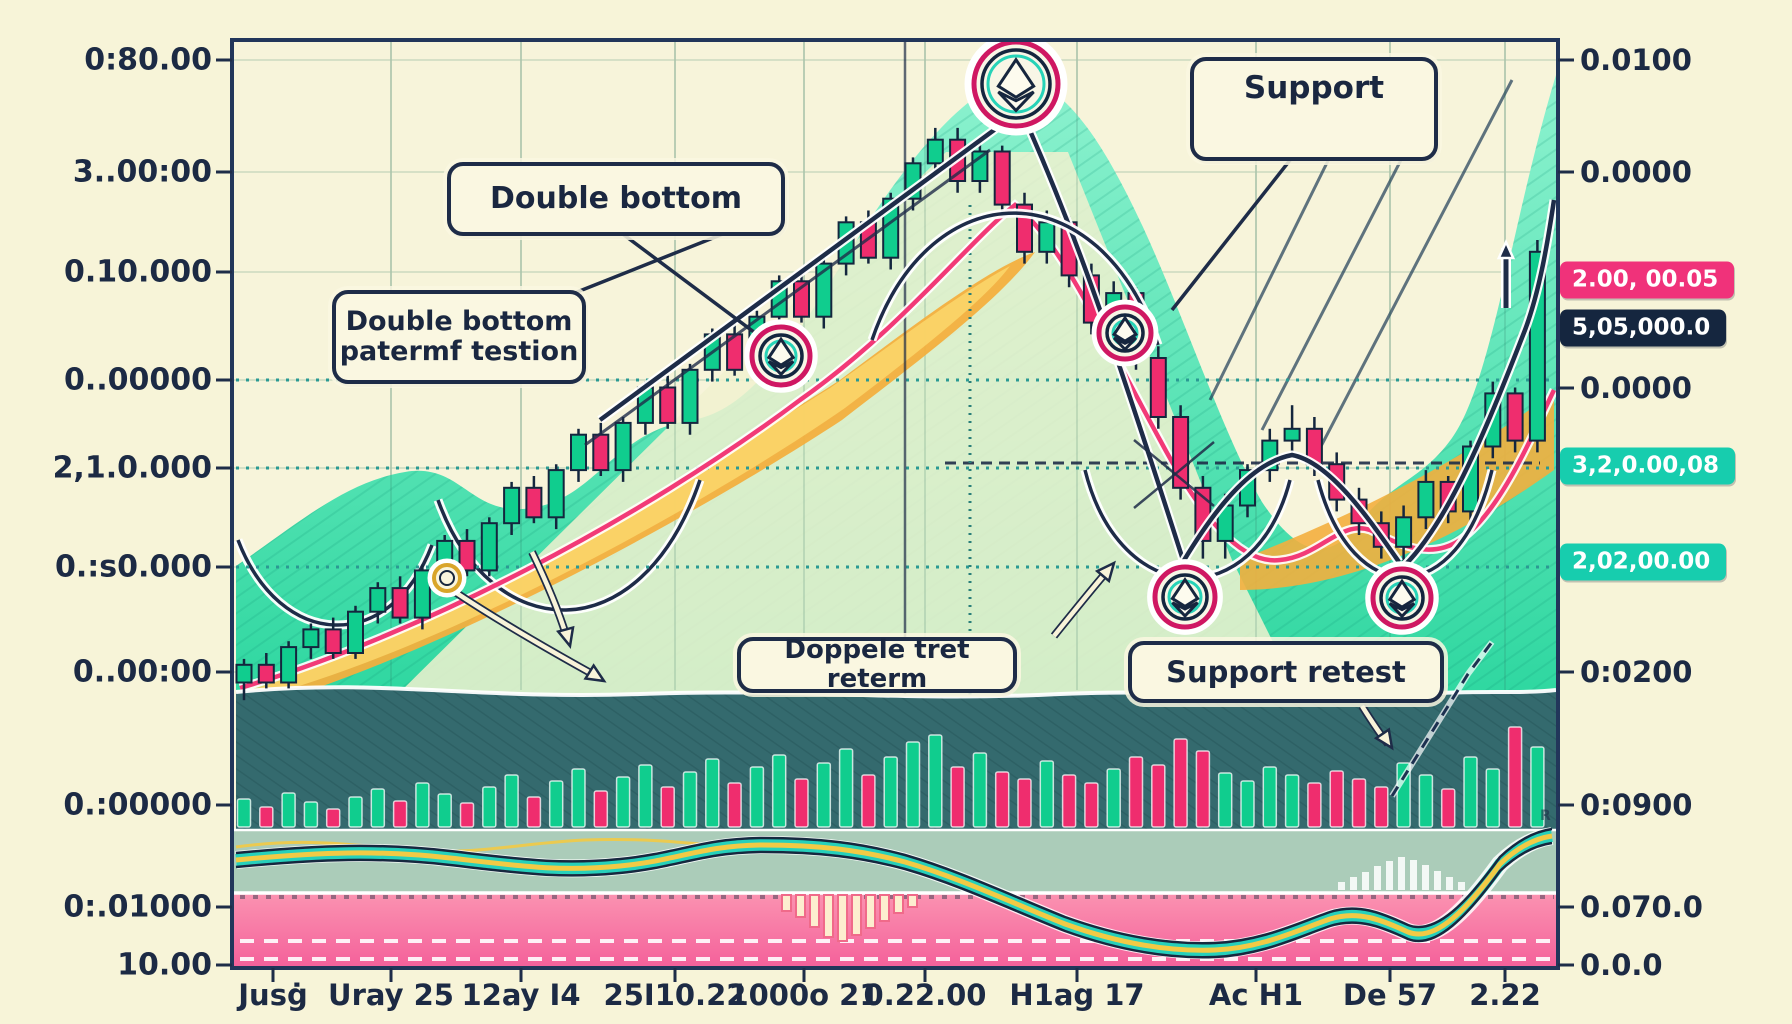 The height and width of the screenshot is (1024, 1792). What do you see at coordinates (142, 672) in the screenshot?
I see `y-axis-tick-label-left: 0..00:00` at bounding box center [142, 672].